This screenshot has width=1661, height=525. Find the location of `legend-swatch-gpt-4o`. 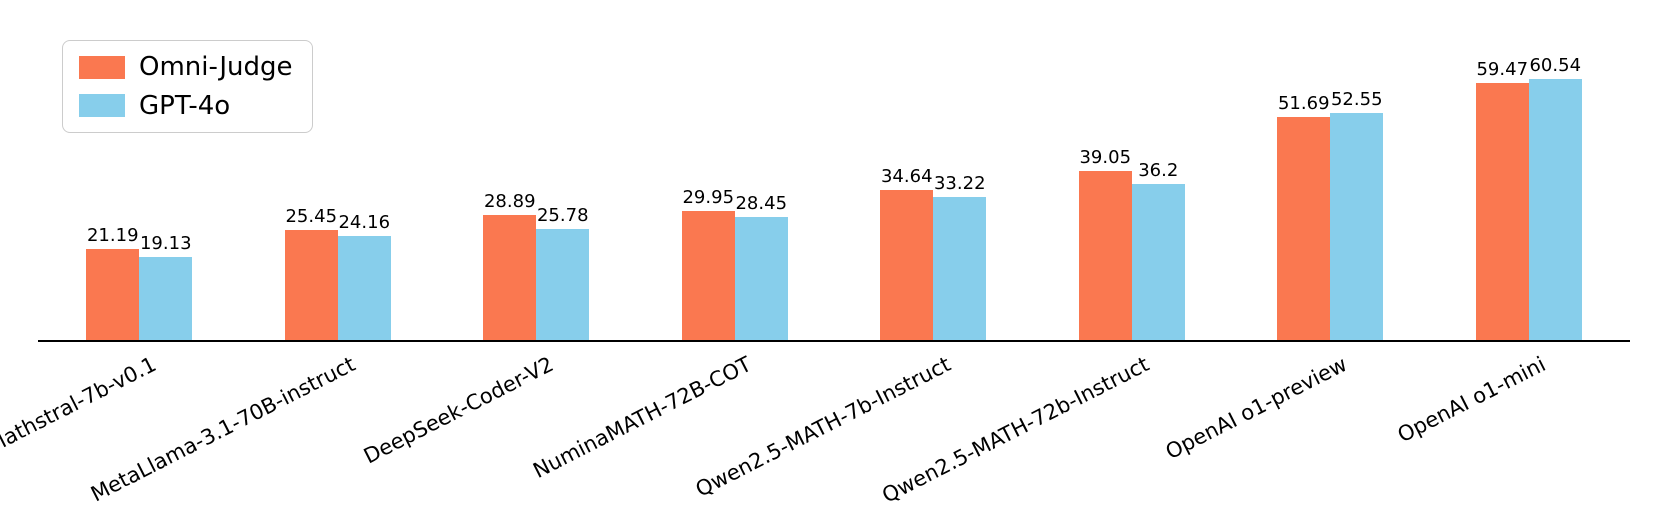

legend-swatch-gpt-4o is located at coordinates (102, 106).